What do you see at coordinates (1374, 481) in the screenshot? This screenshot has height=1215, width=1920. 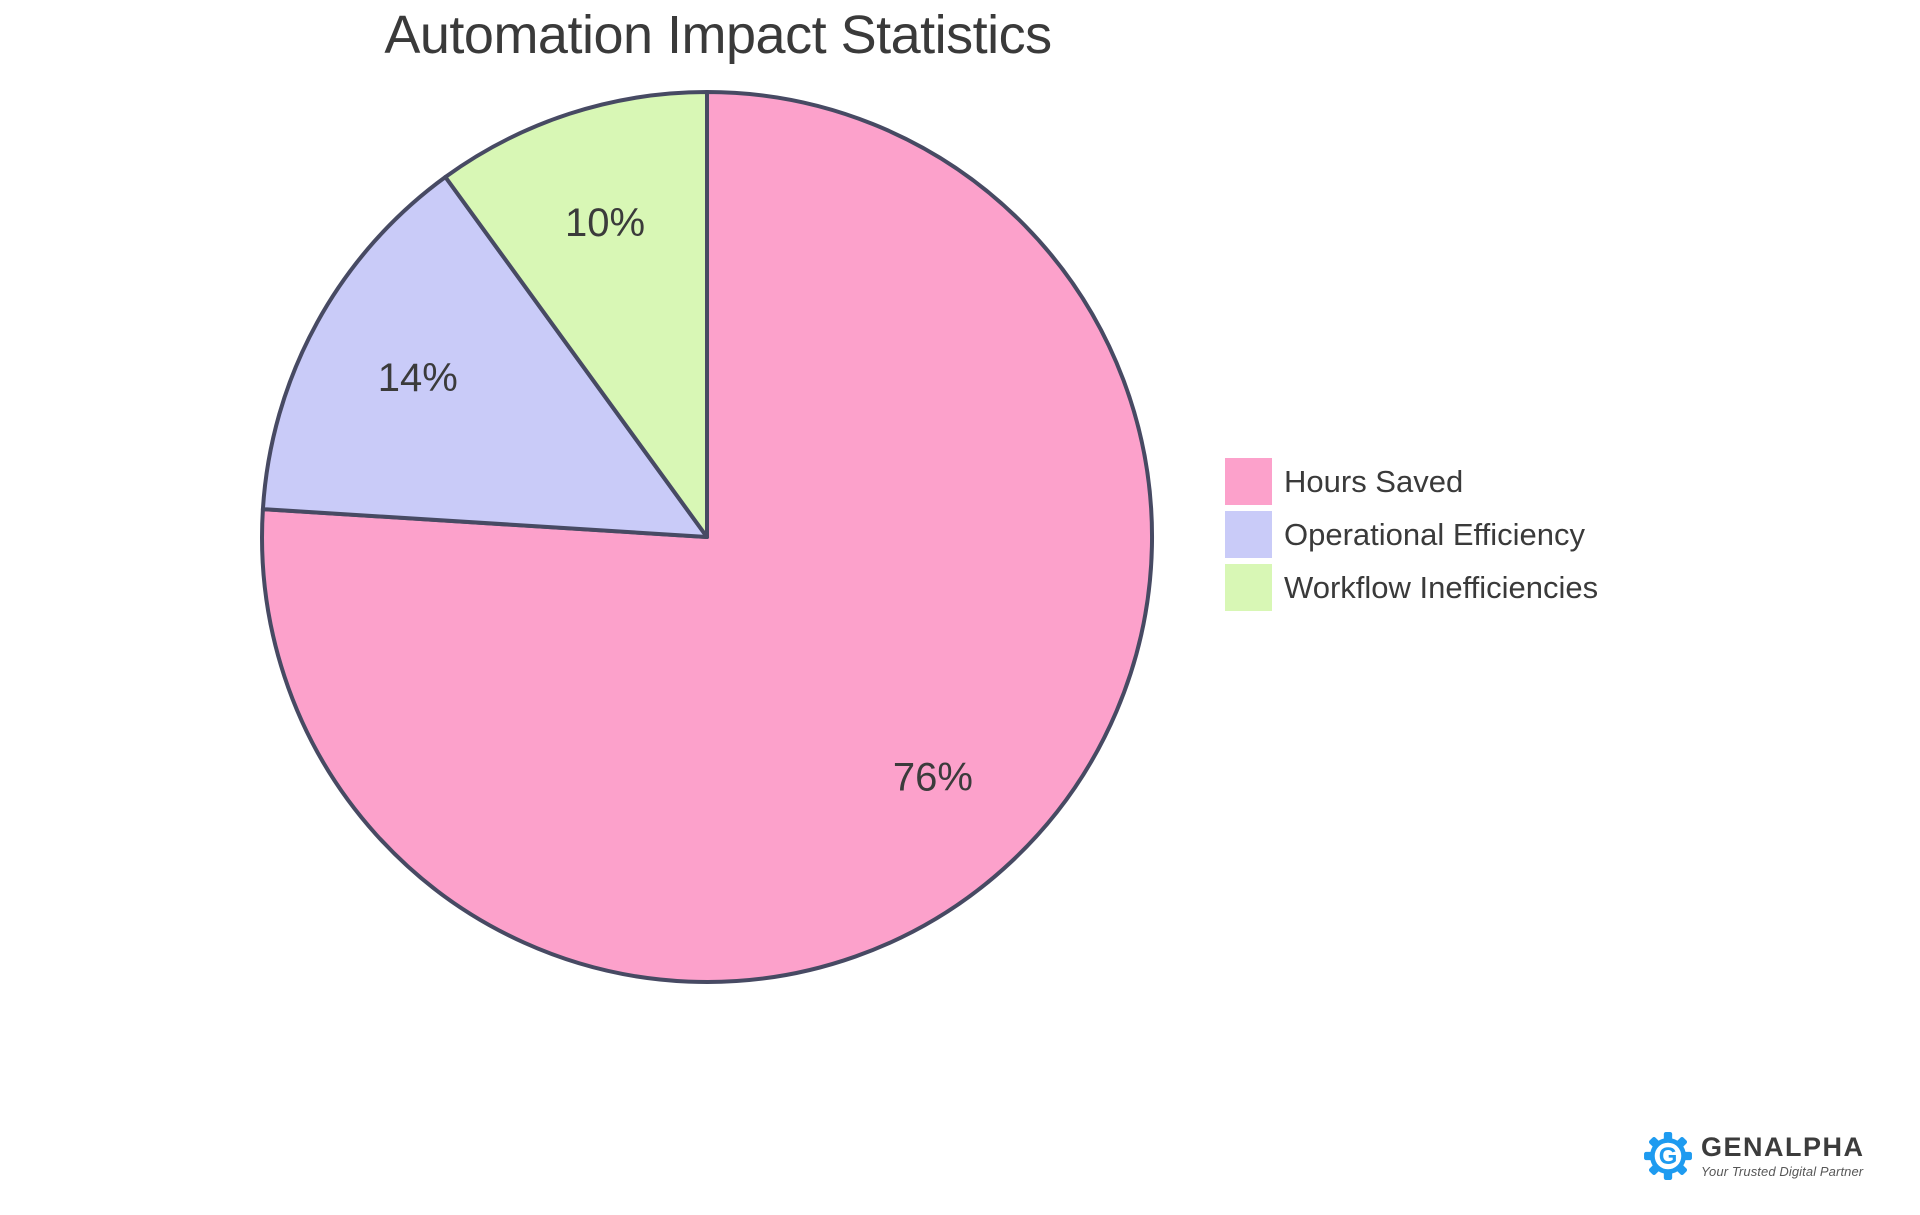 I see `legend-label: Hours Saved` at bounding box center [1374, 481].